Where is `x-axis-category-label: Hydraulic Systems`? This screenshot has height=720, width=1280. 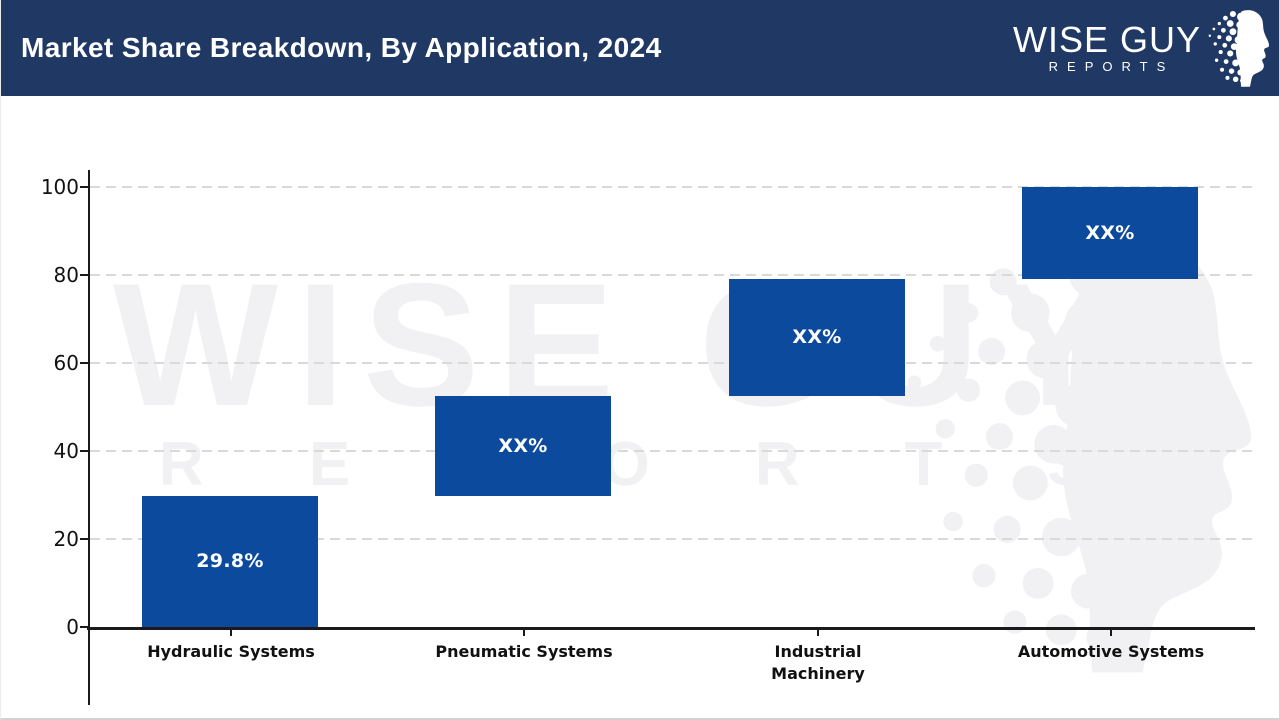
x-axis-category-label: Hydraulic Systems is located at coordinates (231, 651).